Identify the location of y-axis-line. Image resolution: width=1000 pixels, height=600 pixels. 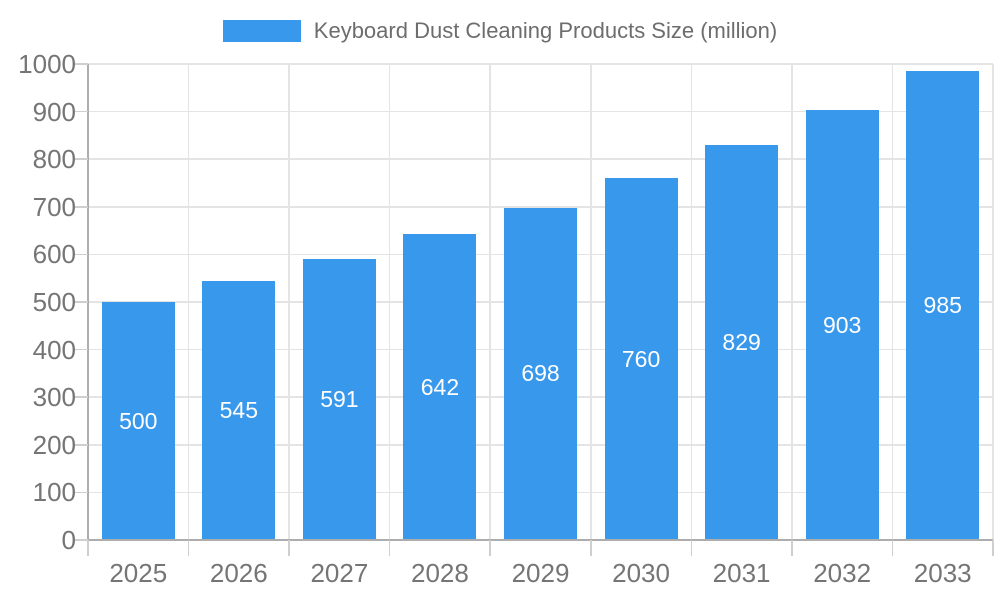
(88, 310).